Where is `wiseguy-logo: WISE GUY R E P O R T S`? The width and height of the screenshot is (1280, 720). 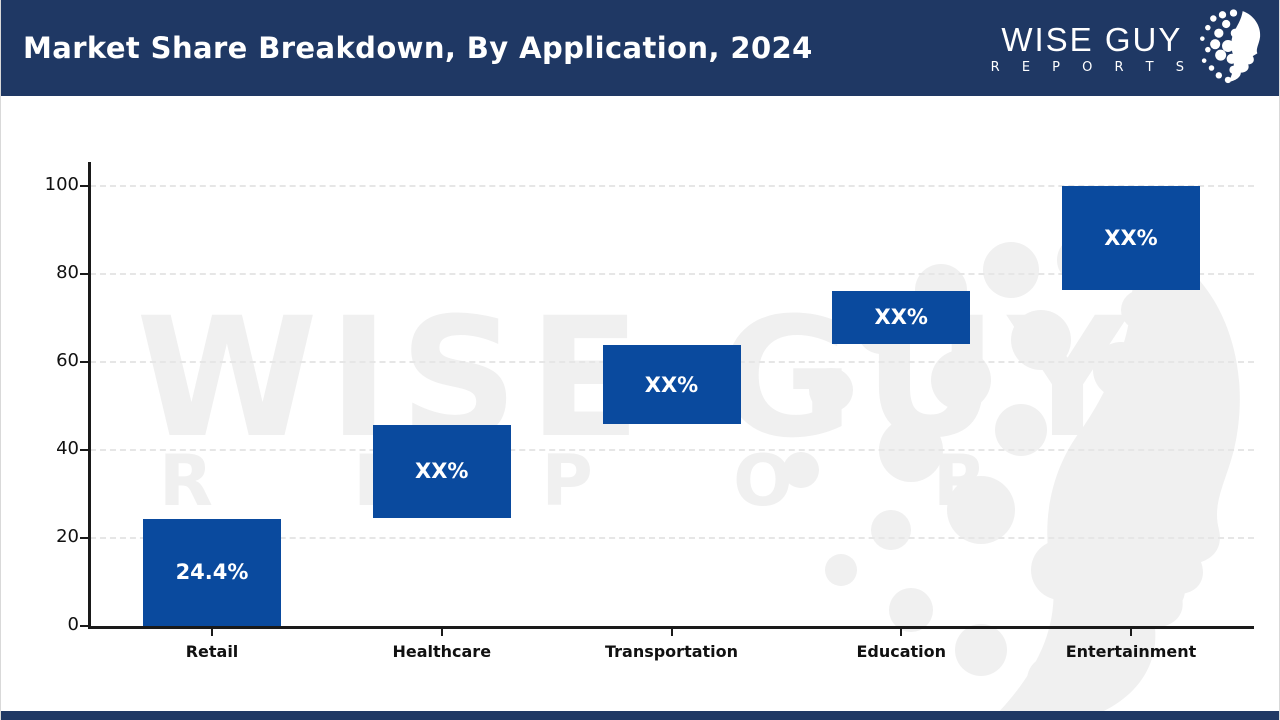 wiseguy-logo: WISE GUY R E P O R T S is located at coordinates (1126, 48).